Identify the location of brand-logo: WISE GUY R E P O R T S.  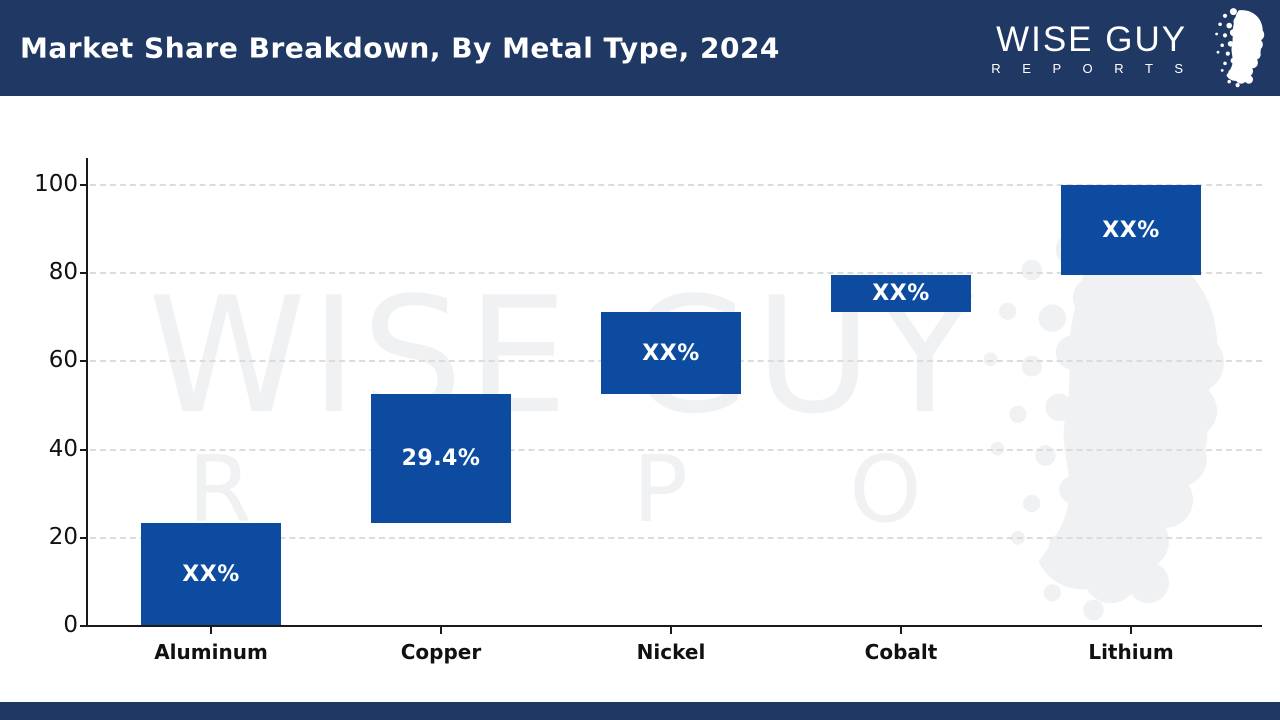
(1129, 48).